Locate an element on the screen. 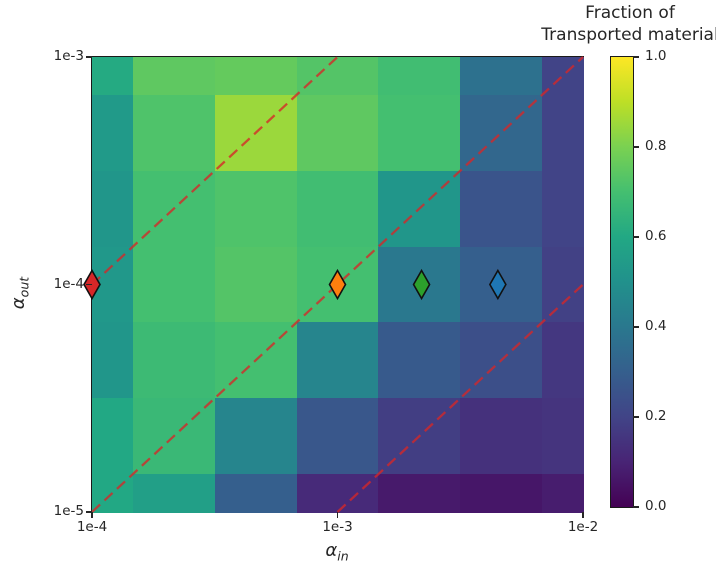 This screenshot has height=574, width=716. x-axis-label-subscript: in is located at coordinates (343, 556).